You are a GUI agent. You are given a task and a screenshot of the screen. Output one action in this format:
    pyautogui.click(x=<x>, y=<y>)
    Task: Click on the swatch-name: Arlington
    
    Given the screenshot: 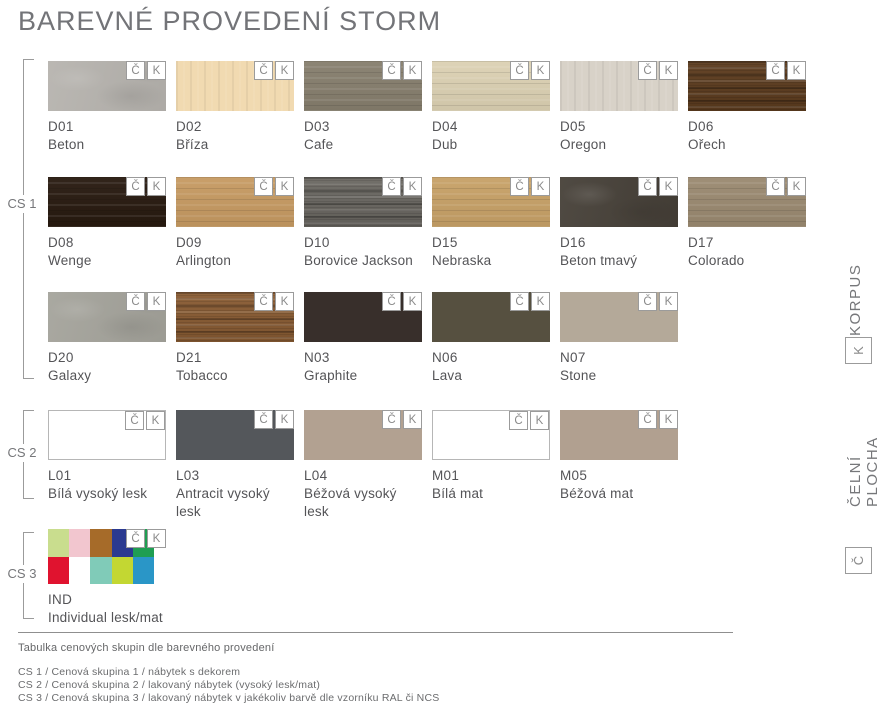 What is the action you would take?
    pyautogui.click(x=204, y=260)
    